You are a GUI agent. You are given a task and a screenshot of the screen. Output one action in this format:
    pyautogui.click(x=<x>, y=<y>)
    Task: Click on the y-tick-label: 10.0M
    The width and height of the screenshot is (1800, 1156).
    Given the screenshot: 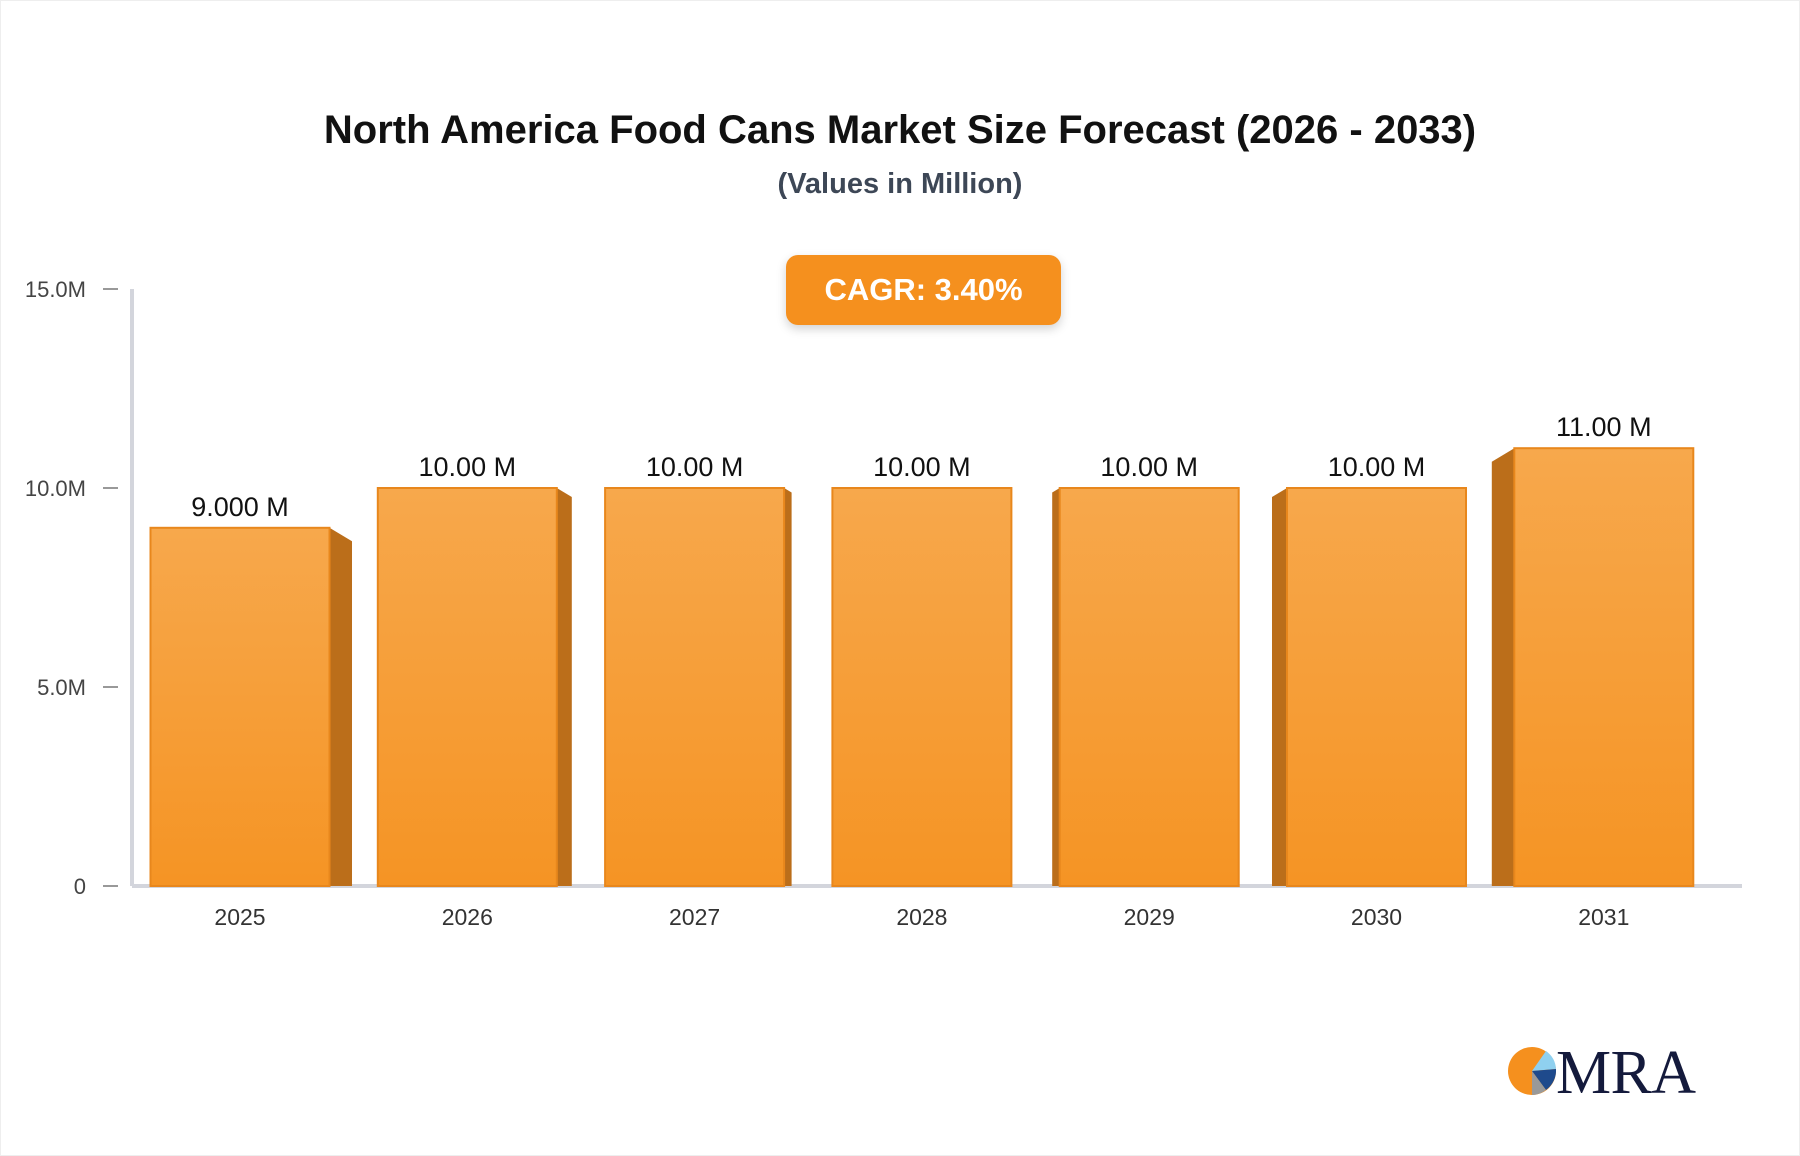 What is the action you would take?
    pyautogui.click(x=55, y=488)
    